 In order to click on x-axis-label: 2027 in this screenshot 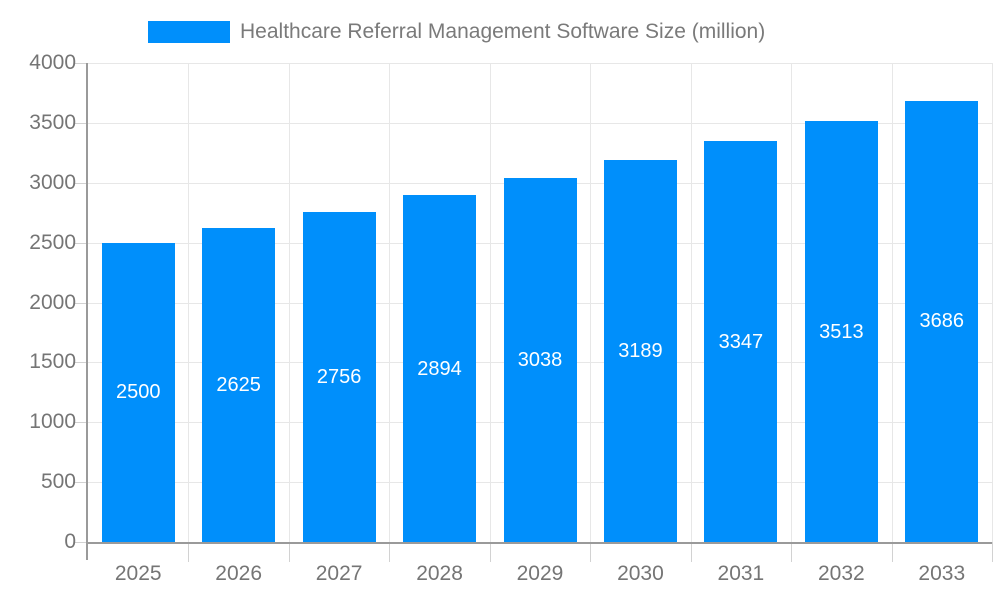, I will do `click(339, 573)`.